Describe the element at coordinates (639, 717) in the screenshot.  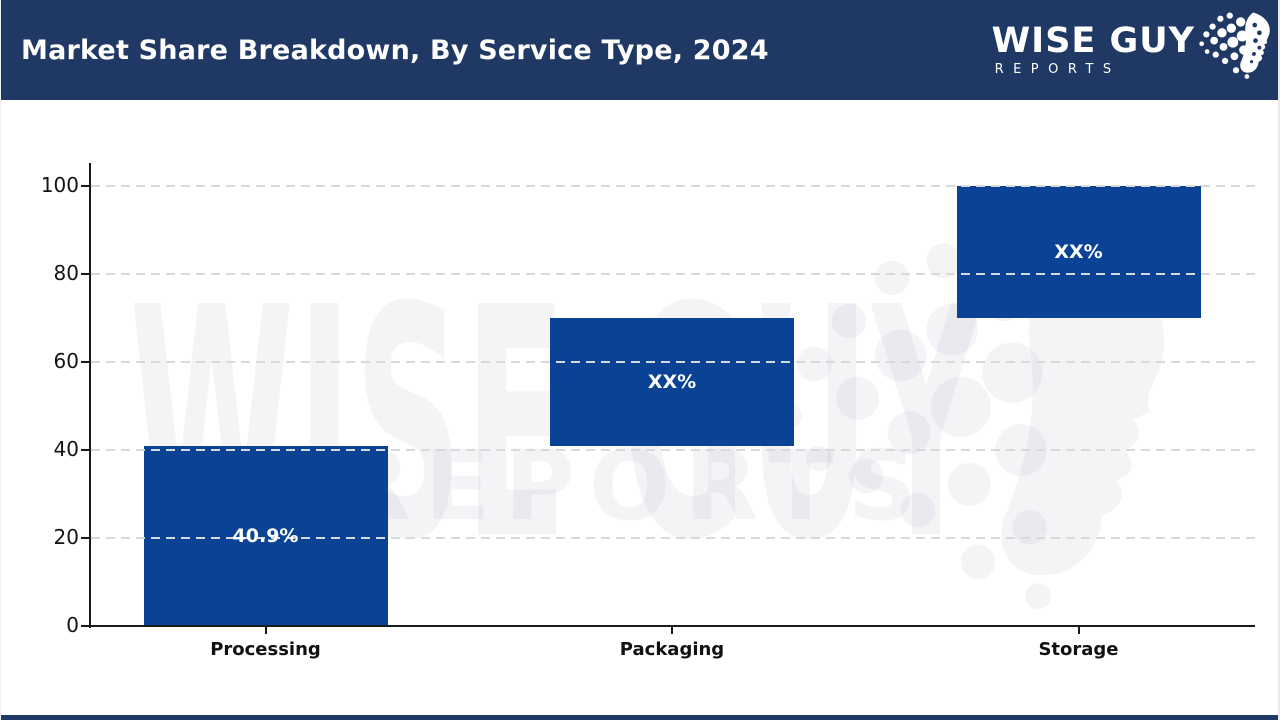
I see `footer-bar` at that location.